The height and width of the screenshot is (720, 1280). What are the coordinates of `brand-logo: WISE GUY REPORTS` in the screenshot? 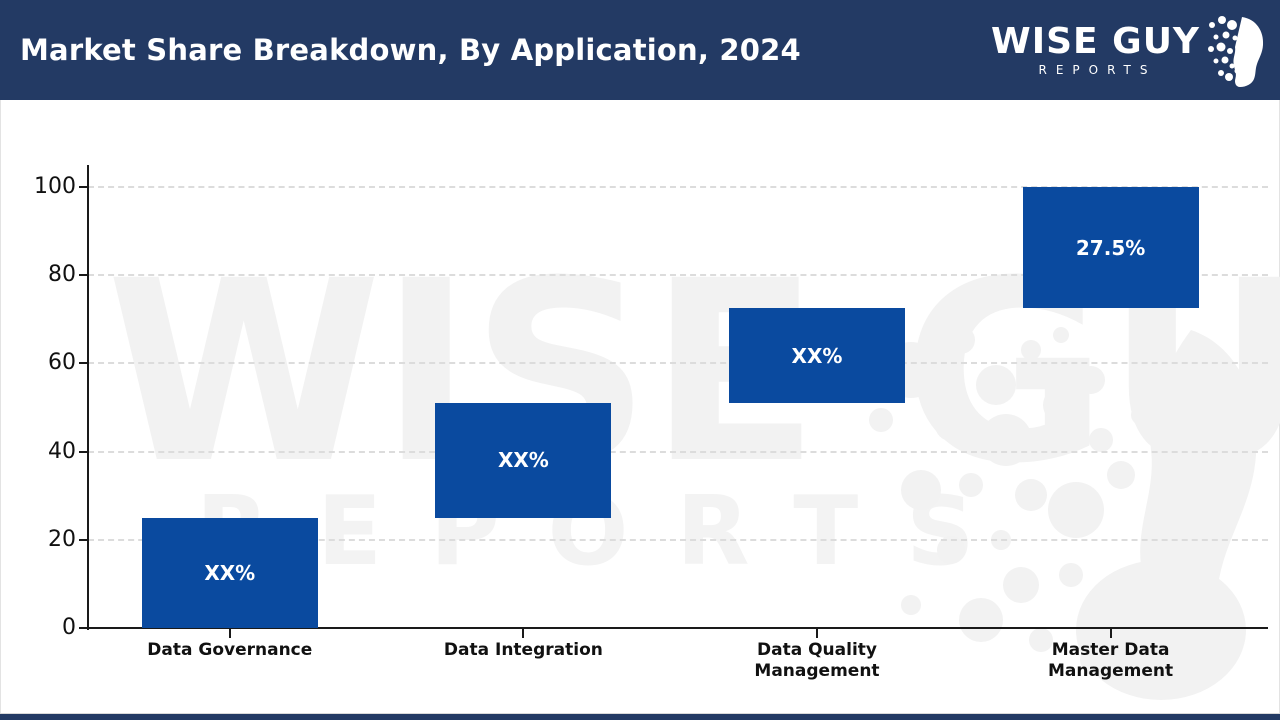 It's located at (1128, 50).